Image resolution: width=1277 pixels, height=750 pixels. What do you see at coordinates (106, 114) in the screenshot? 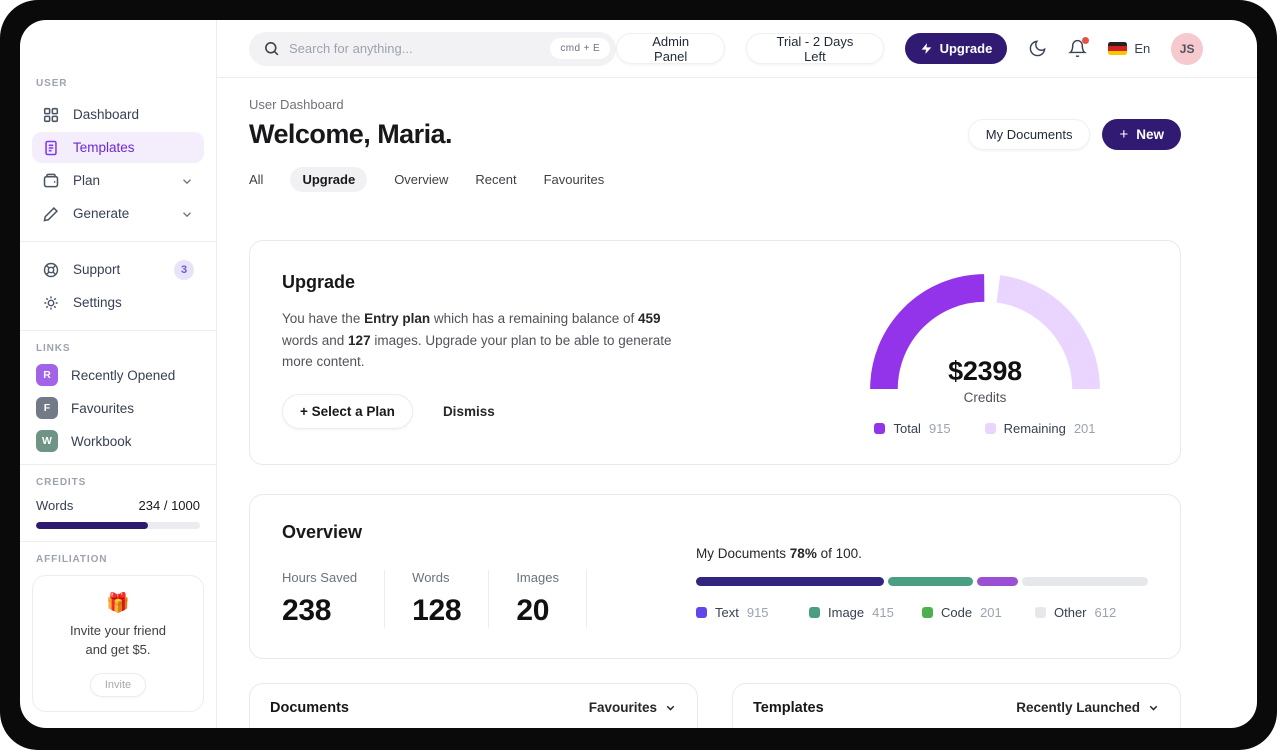
I see `sidebar-item-label: Dashboard` at bounding box center [106, 114].